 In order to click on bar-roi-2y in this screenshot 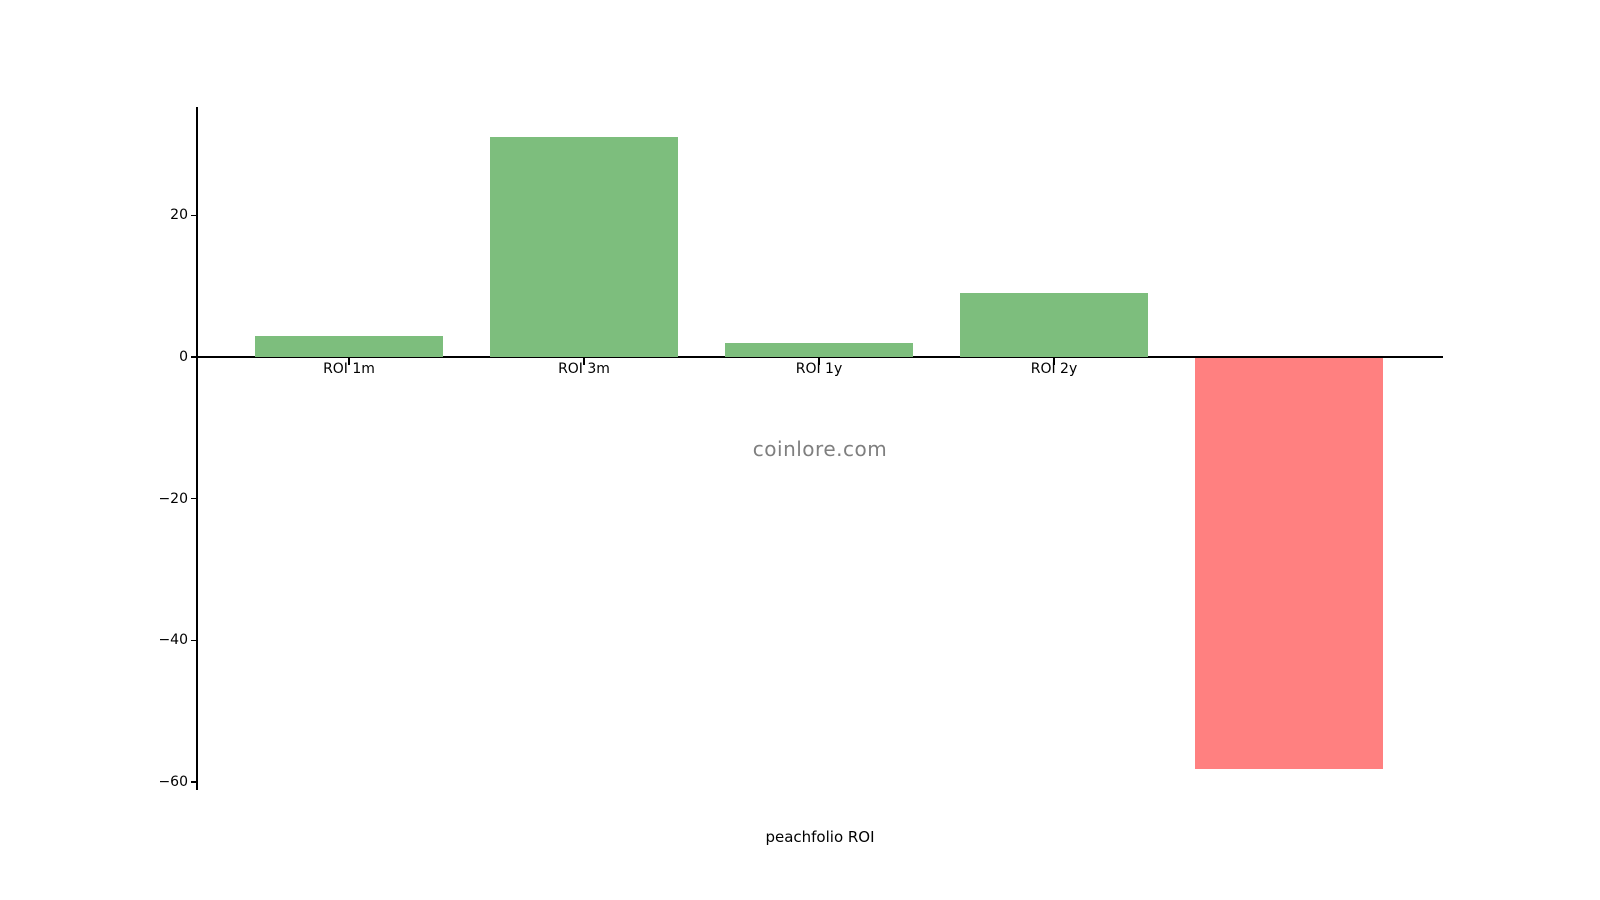, I will do `click(1054, 325)`.